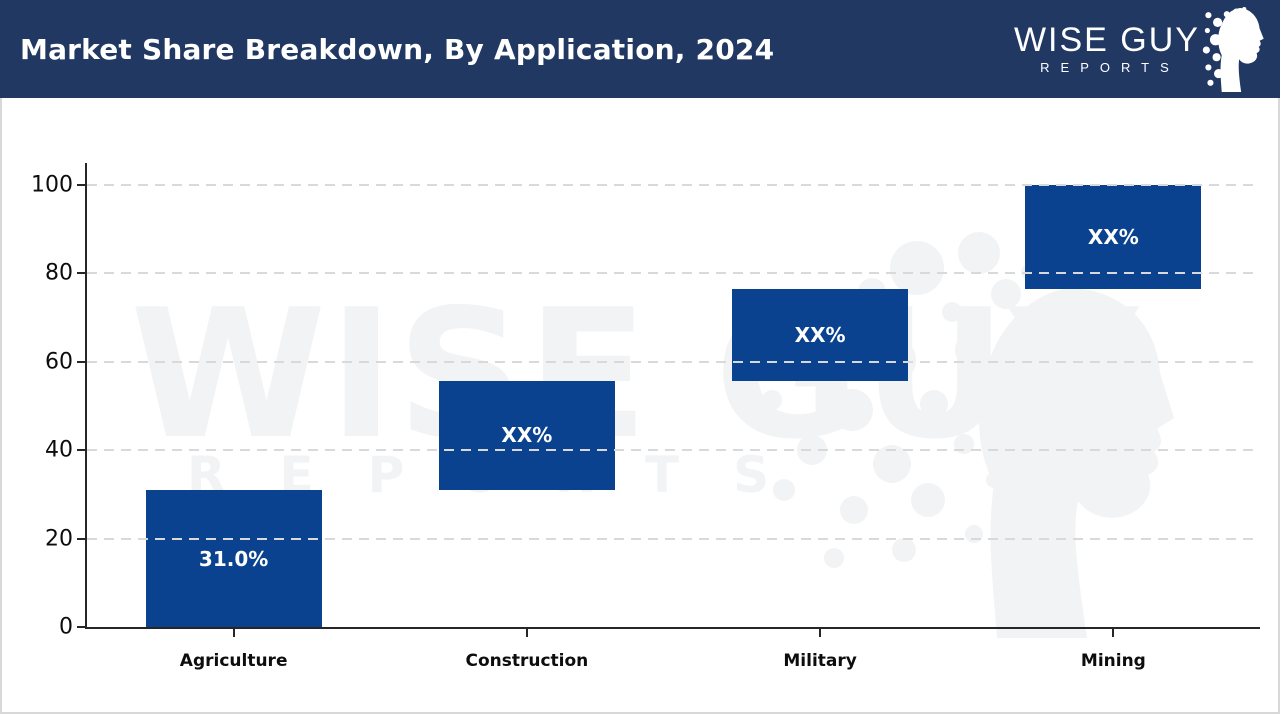  I want to click on bar-military: XX%, so click(820, 335).